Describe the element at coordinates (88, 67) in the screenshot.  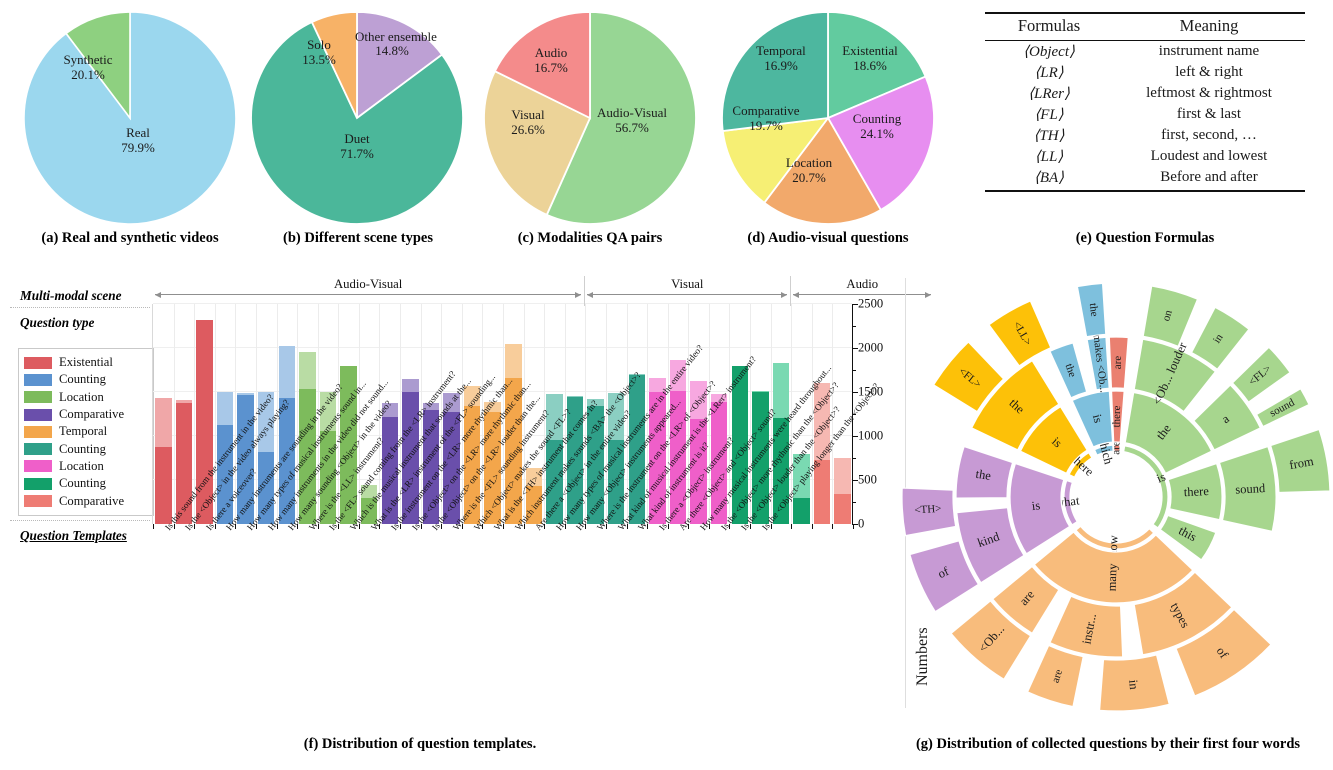
I see `pie-a-label-synthetic: Synthetic 20.1%` at that location.